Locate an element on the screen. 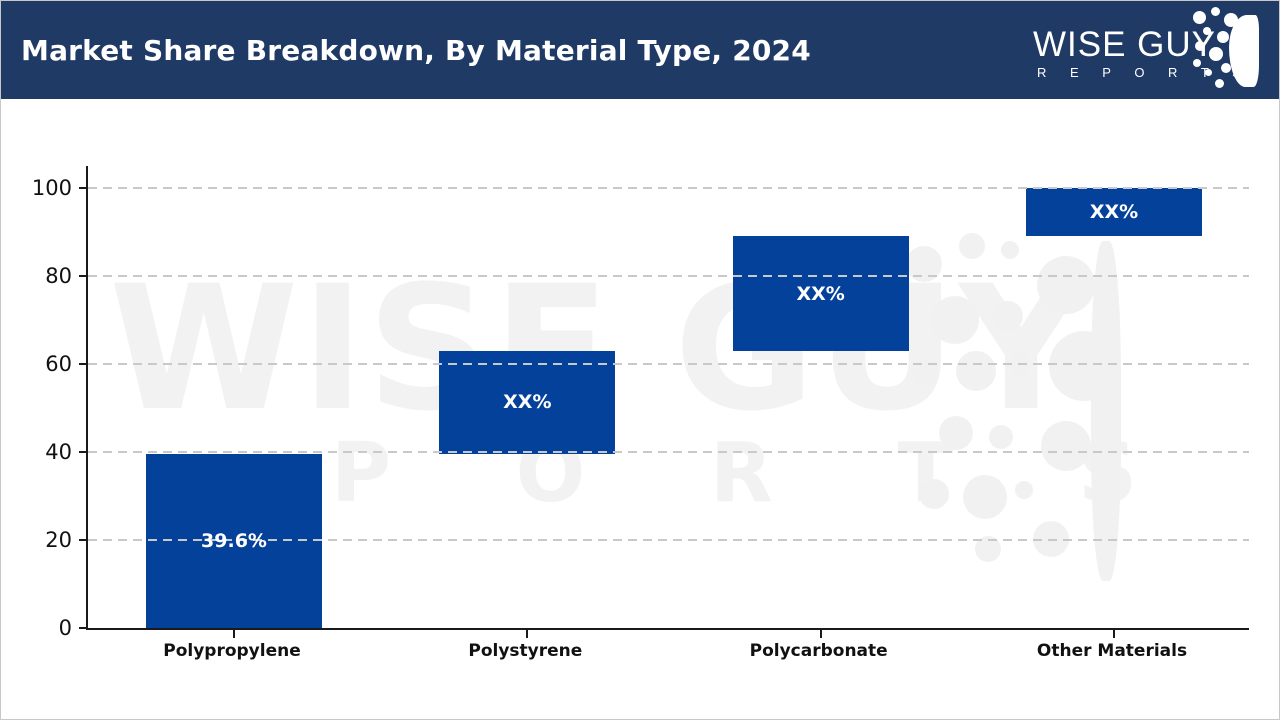 Image resolution: width=1280 pixels, height=720 pixels. x-category-label: Polypropylene is located at coordinates (232, 651).